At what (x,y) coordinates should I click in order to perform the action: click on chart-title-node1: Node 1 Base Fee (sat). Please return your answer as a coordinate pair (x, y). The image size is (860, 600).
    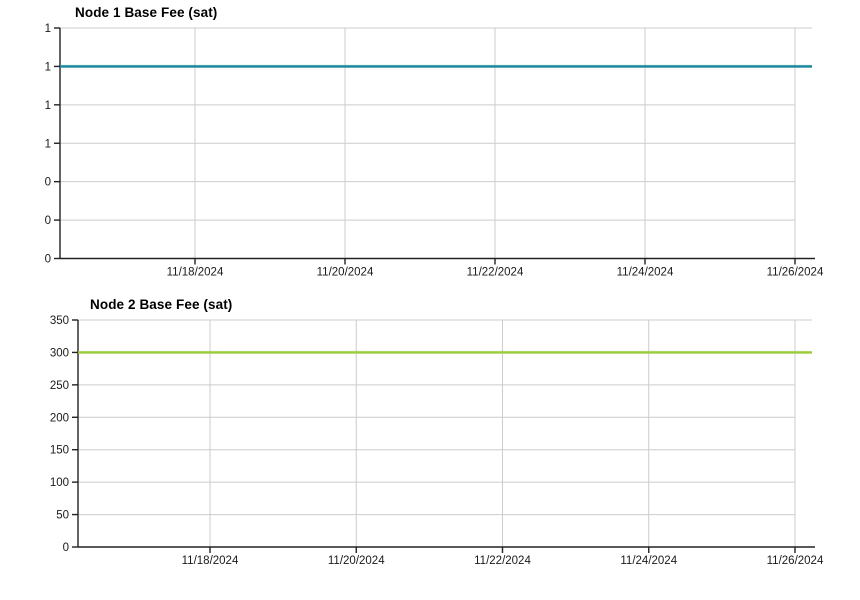
    Looking at the image, I should click on (146, 12).